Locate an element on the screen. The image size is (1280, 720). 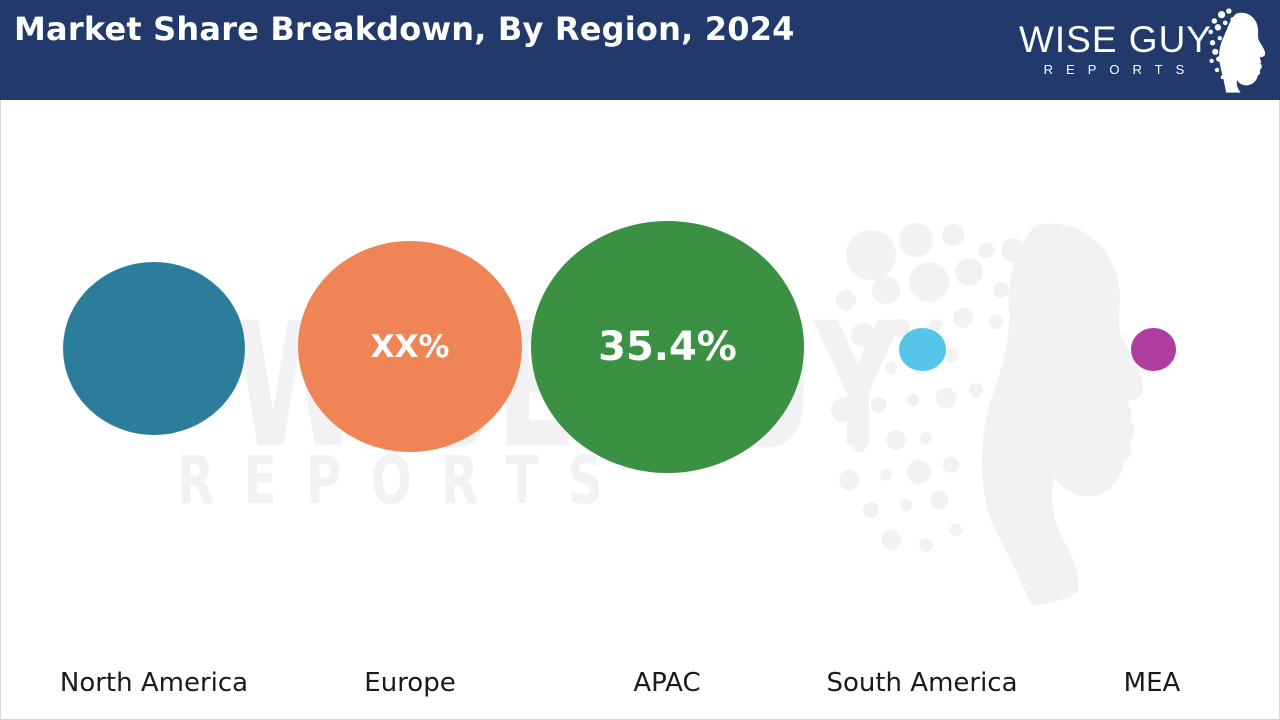
region-label-north-america: North America is located at coordinates (154, 683).